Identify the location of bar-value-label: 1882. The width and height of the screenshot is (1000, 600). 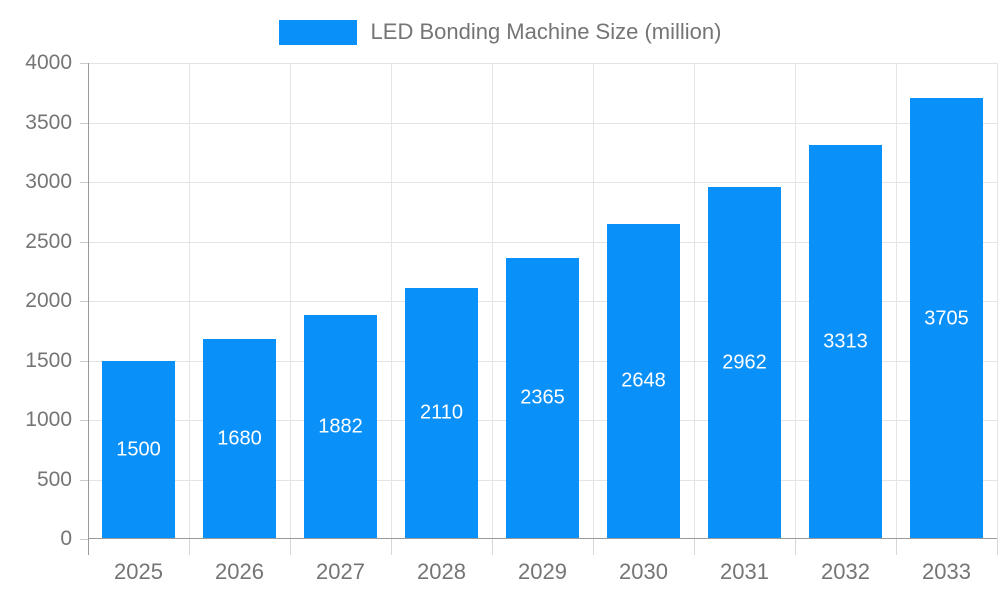
(340, 426).